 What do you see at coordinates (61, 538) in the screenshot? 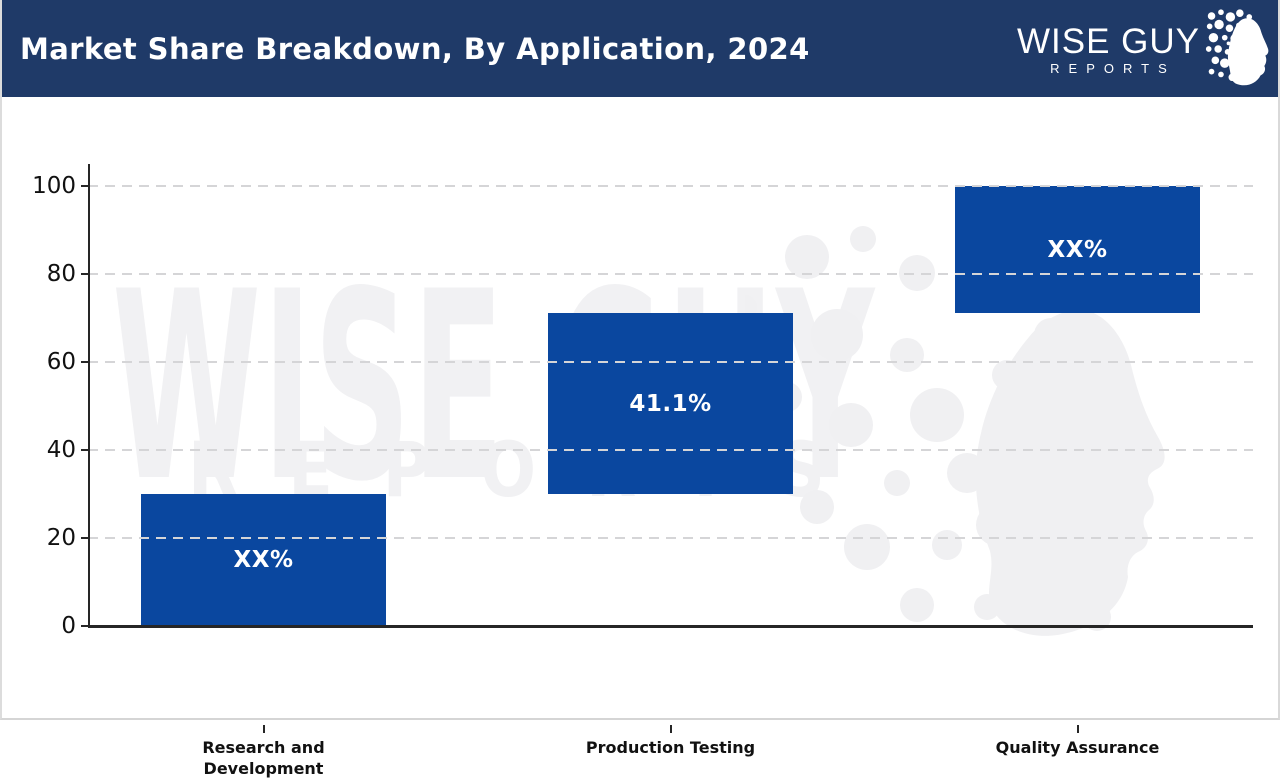
I see `y-tick-label-20: 20` at bounding box center [61, 538].